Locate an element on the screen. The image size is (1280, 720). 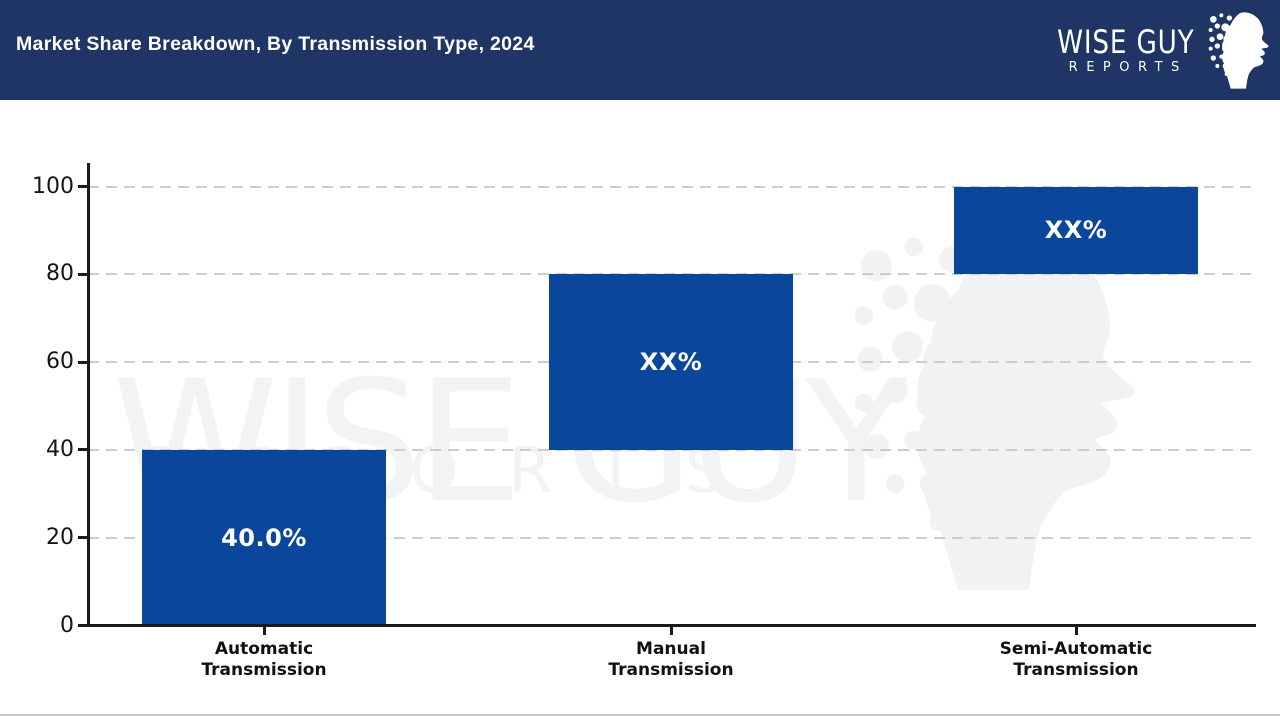
bar-automatic-transmission: 40.0% is located at coordinates (264, 537).